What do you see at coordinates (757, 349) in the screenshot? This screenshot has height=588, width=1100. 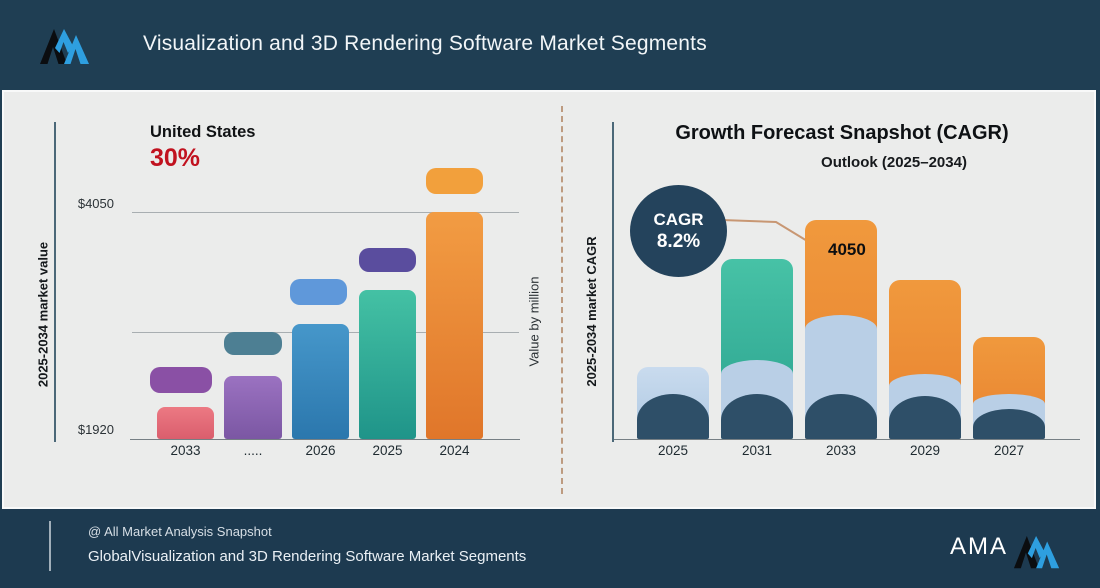 I see `bar-2031` at bounding box center [757, 349].